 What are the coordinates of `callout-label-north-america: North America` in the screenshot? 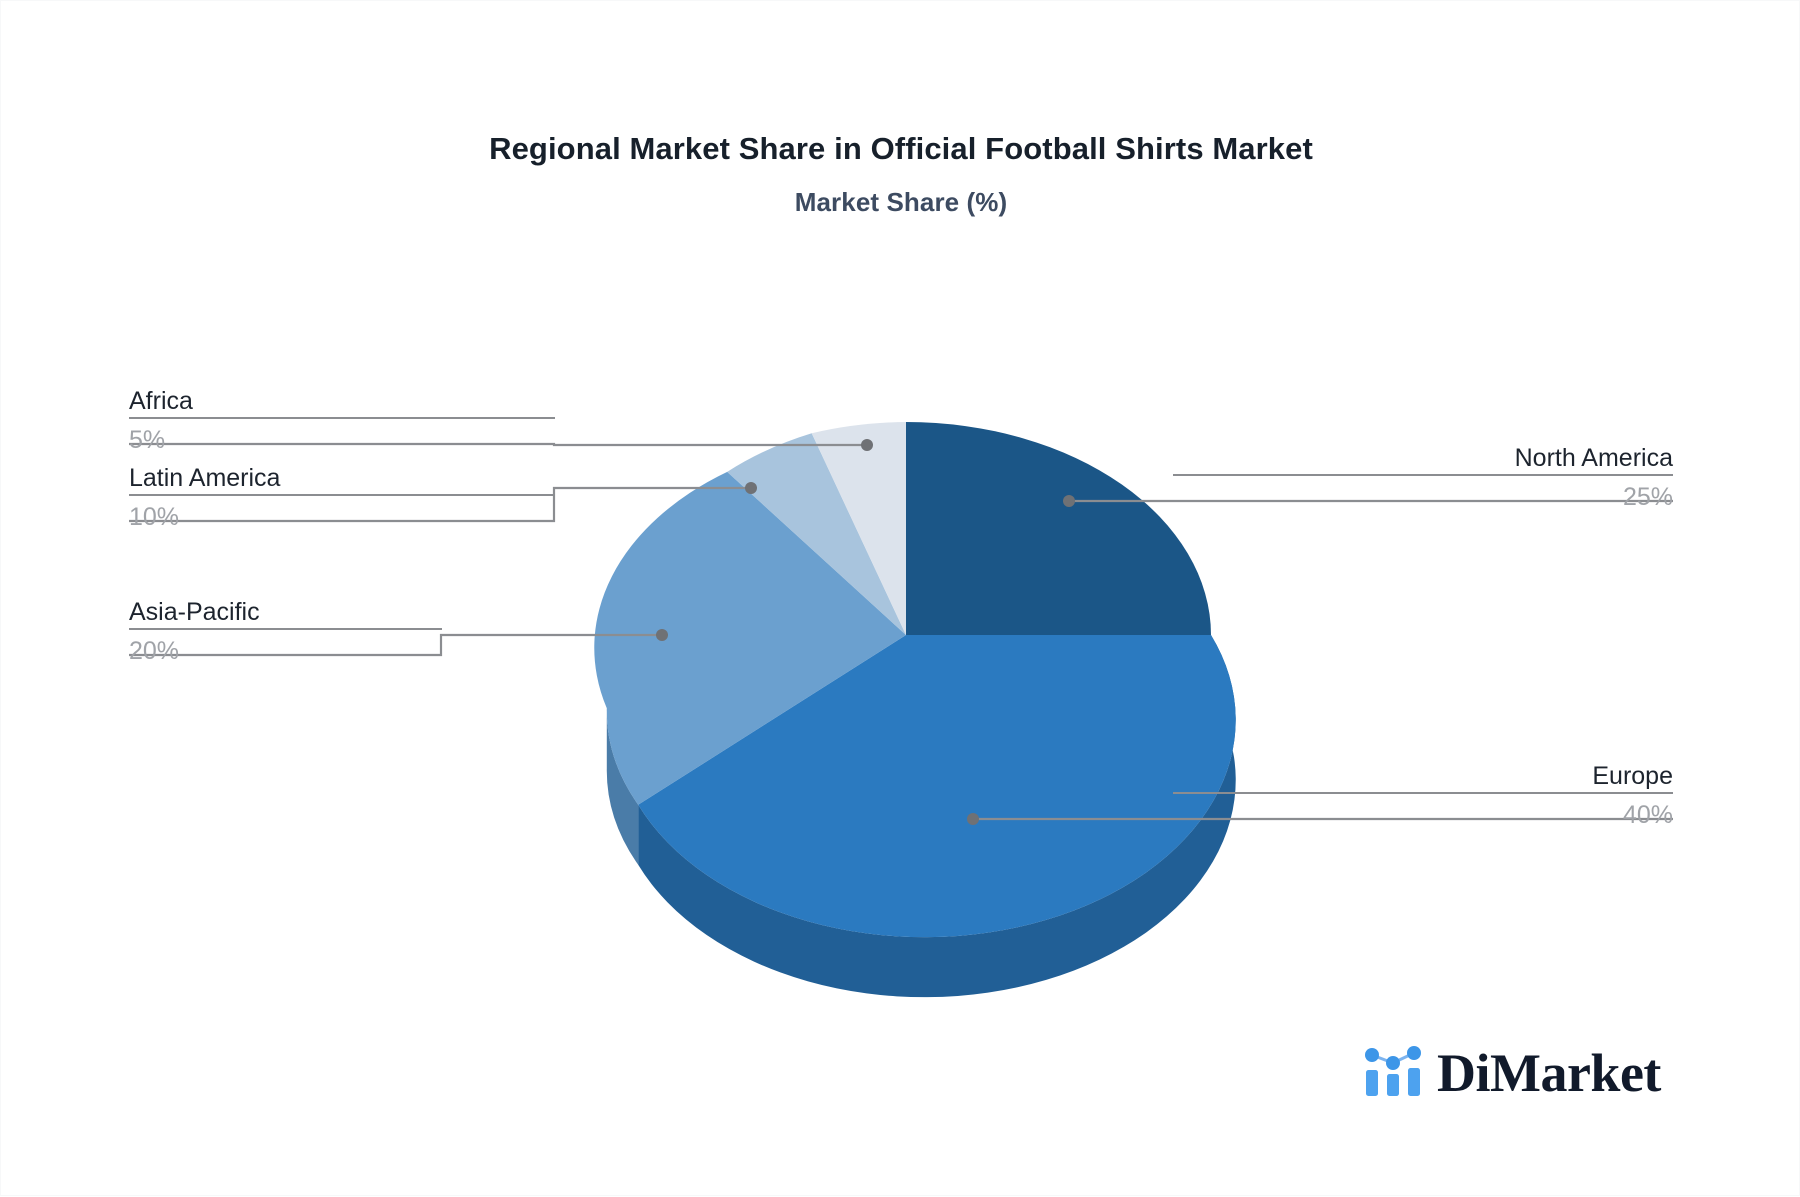 It's located at (1593, 458).